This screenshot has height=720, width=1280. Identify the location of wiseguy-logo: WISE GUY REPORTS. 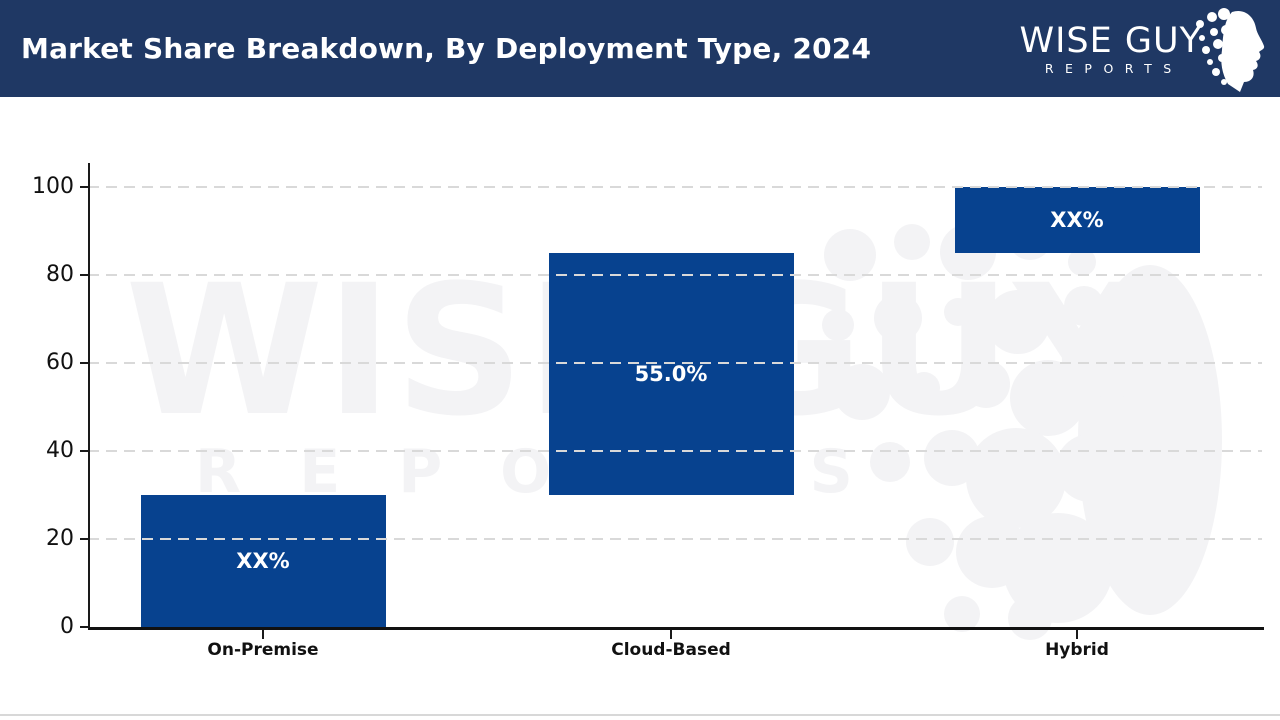
(1143, 50).